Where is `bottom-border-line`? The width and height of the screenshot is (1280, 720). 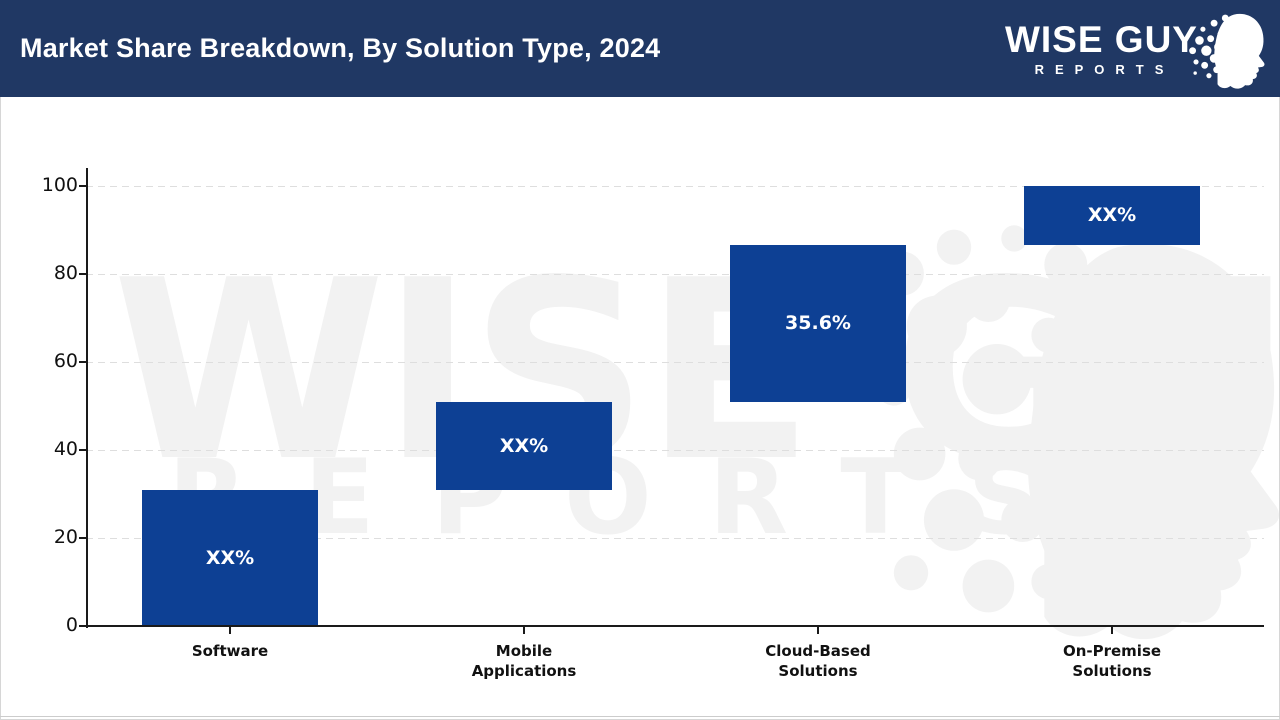
bottom-border-line is located at coordinates (640, 716).